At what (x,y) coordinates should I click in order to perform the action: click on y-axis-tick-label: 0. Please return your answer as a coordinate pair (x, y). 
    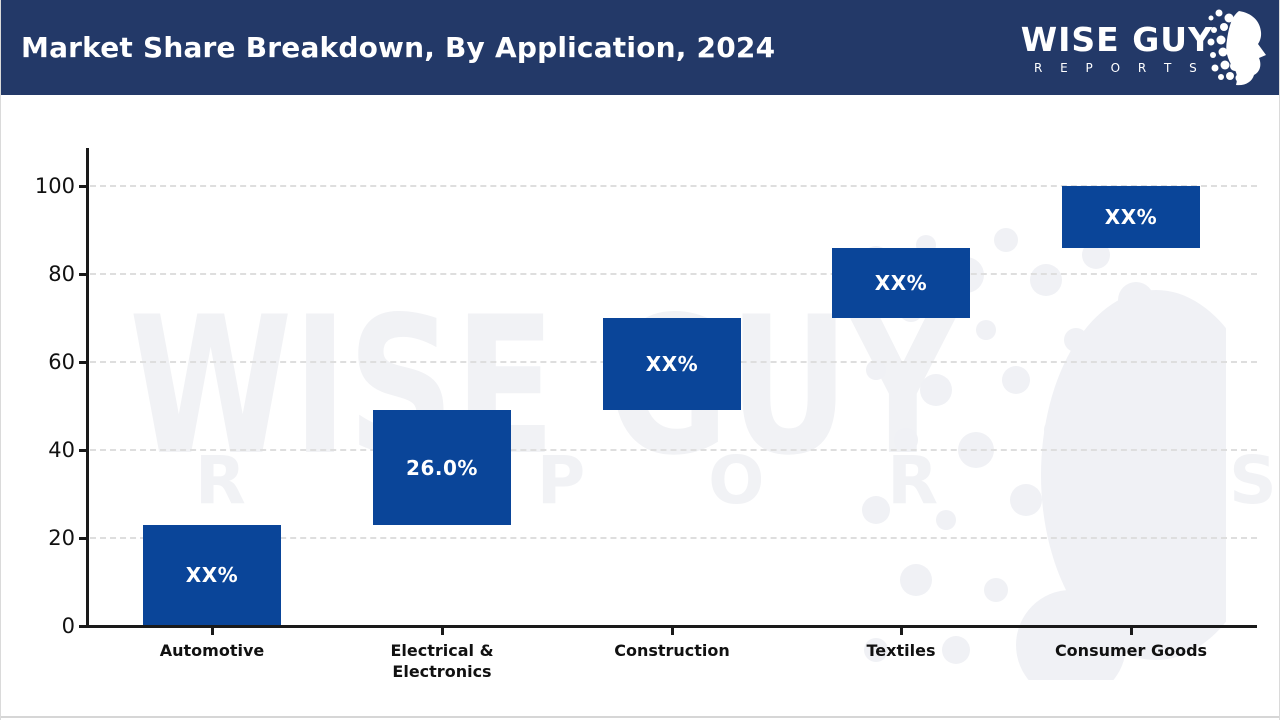
    Looking at the image, I should click on (68, 626).